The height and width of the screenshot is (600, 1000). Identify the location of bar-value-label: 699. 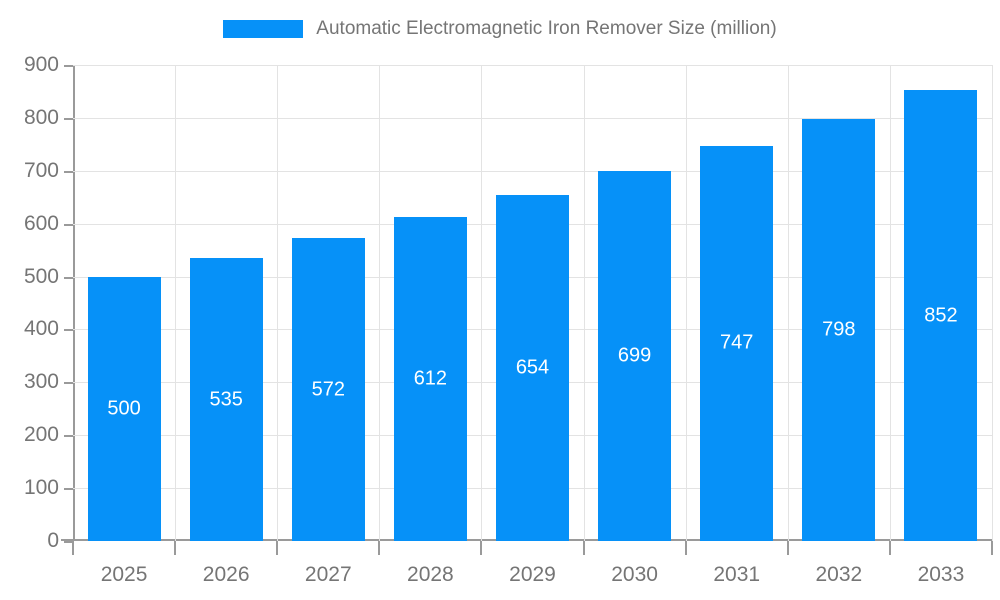
(634, 355).